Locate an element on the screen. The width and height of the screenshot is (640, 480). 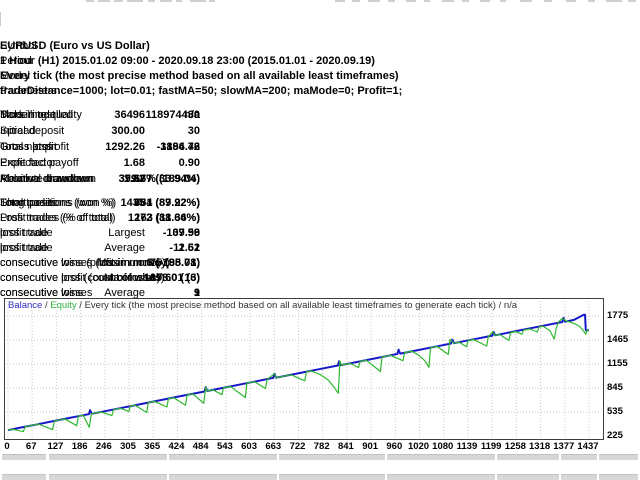
stat-value: 6 (-198.01) is located at coordinates (173, 263).